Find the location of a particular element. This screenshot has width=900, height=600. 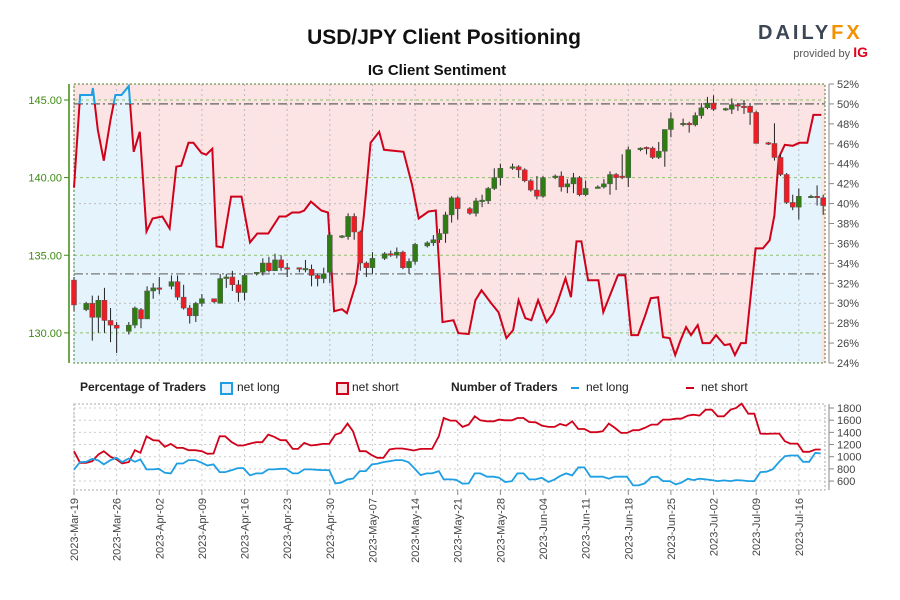

date-tick-label: 2023-Apr-23 is located at coordinates (288, 528).